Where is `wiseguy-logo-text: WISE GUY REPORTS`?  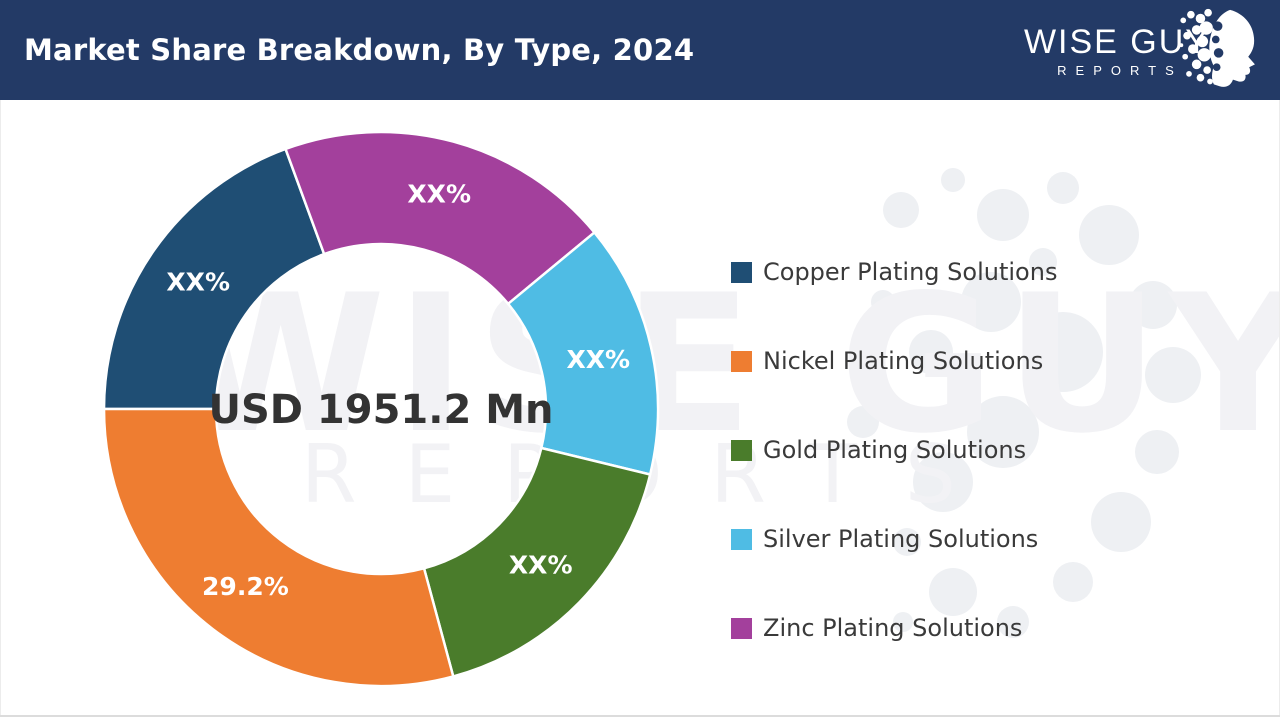 wiseguy-logo-text: WISE GUY REPORTS is located at coordinates (1117, 50).